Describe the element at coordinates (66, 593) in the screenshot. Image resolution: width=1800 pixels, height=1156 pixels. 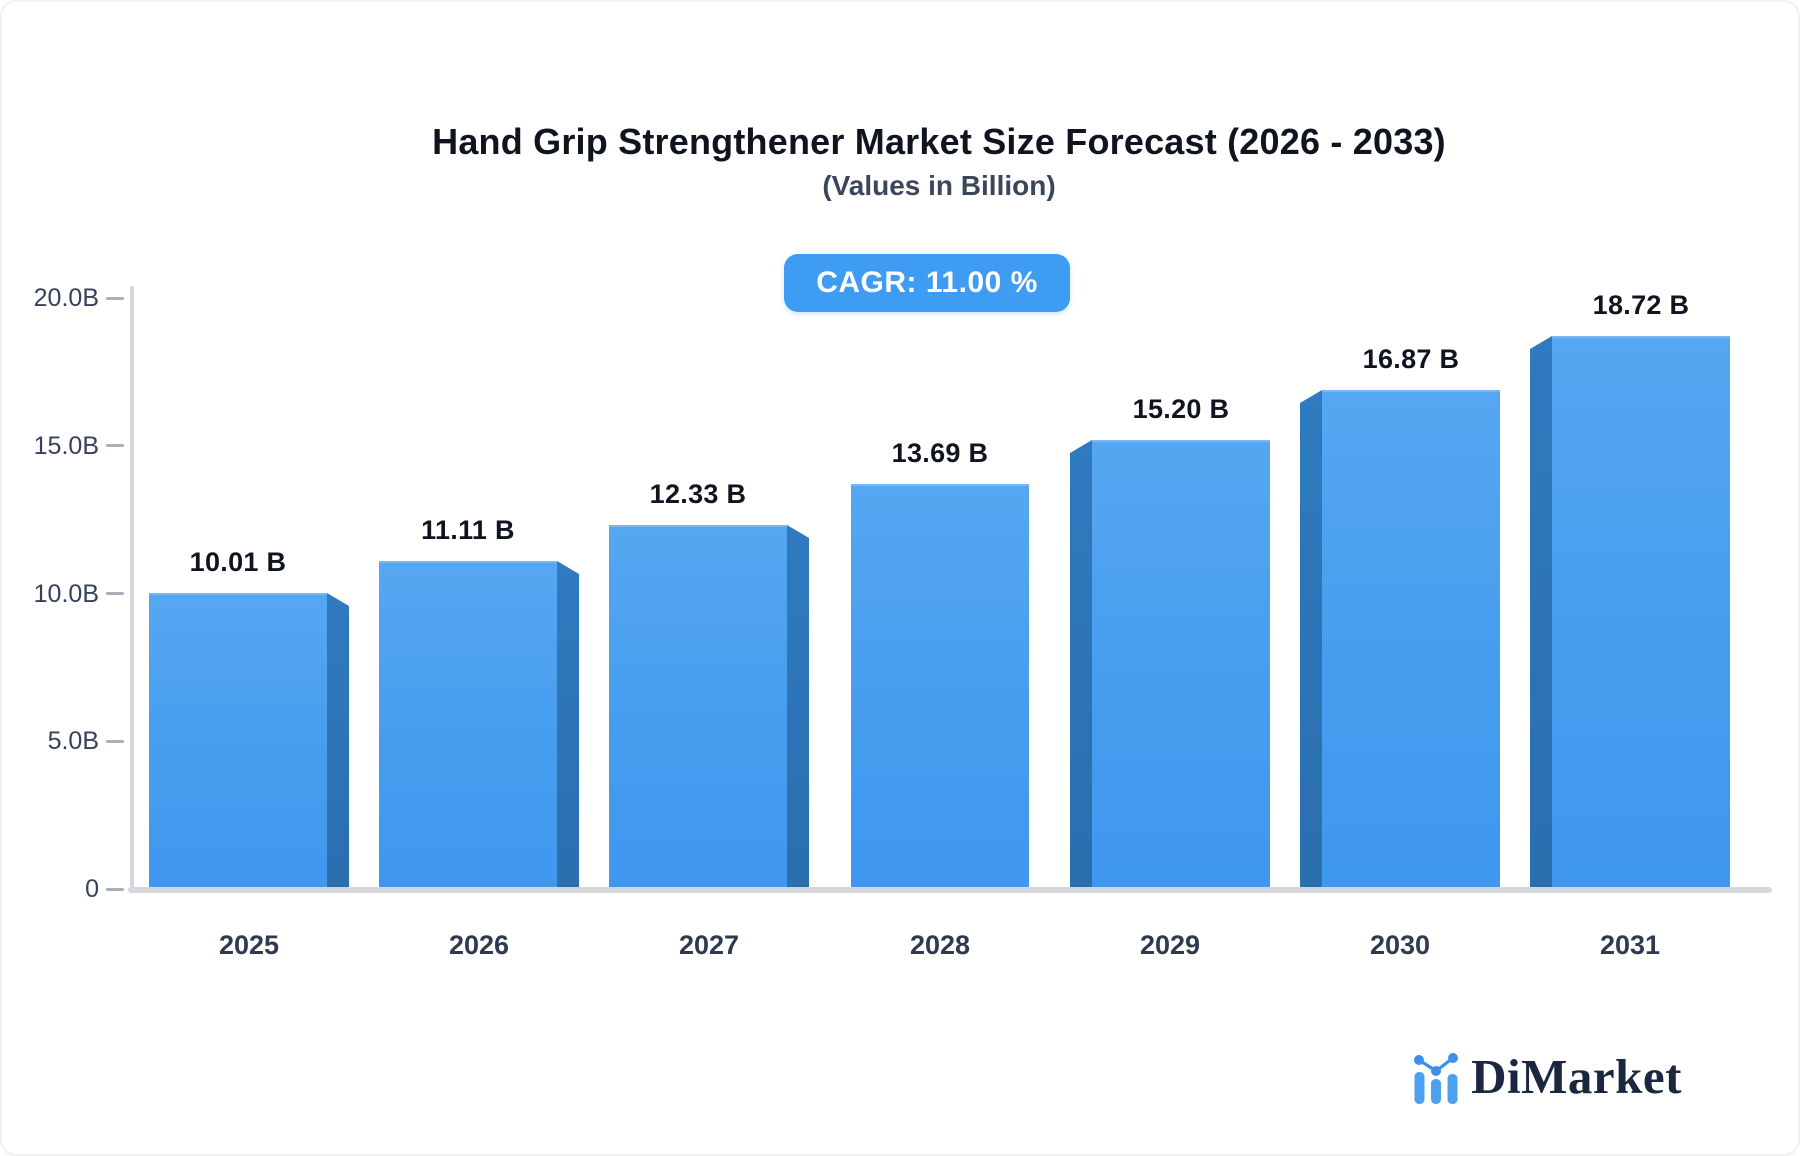
I see `y-tick-label: 10.0B` at that location.